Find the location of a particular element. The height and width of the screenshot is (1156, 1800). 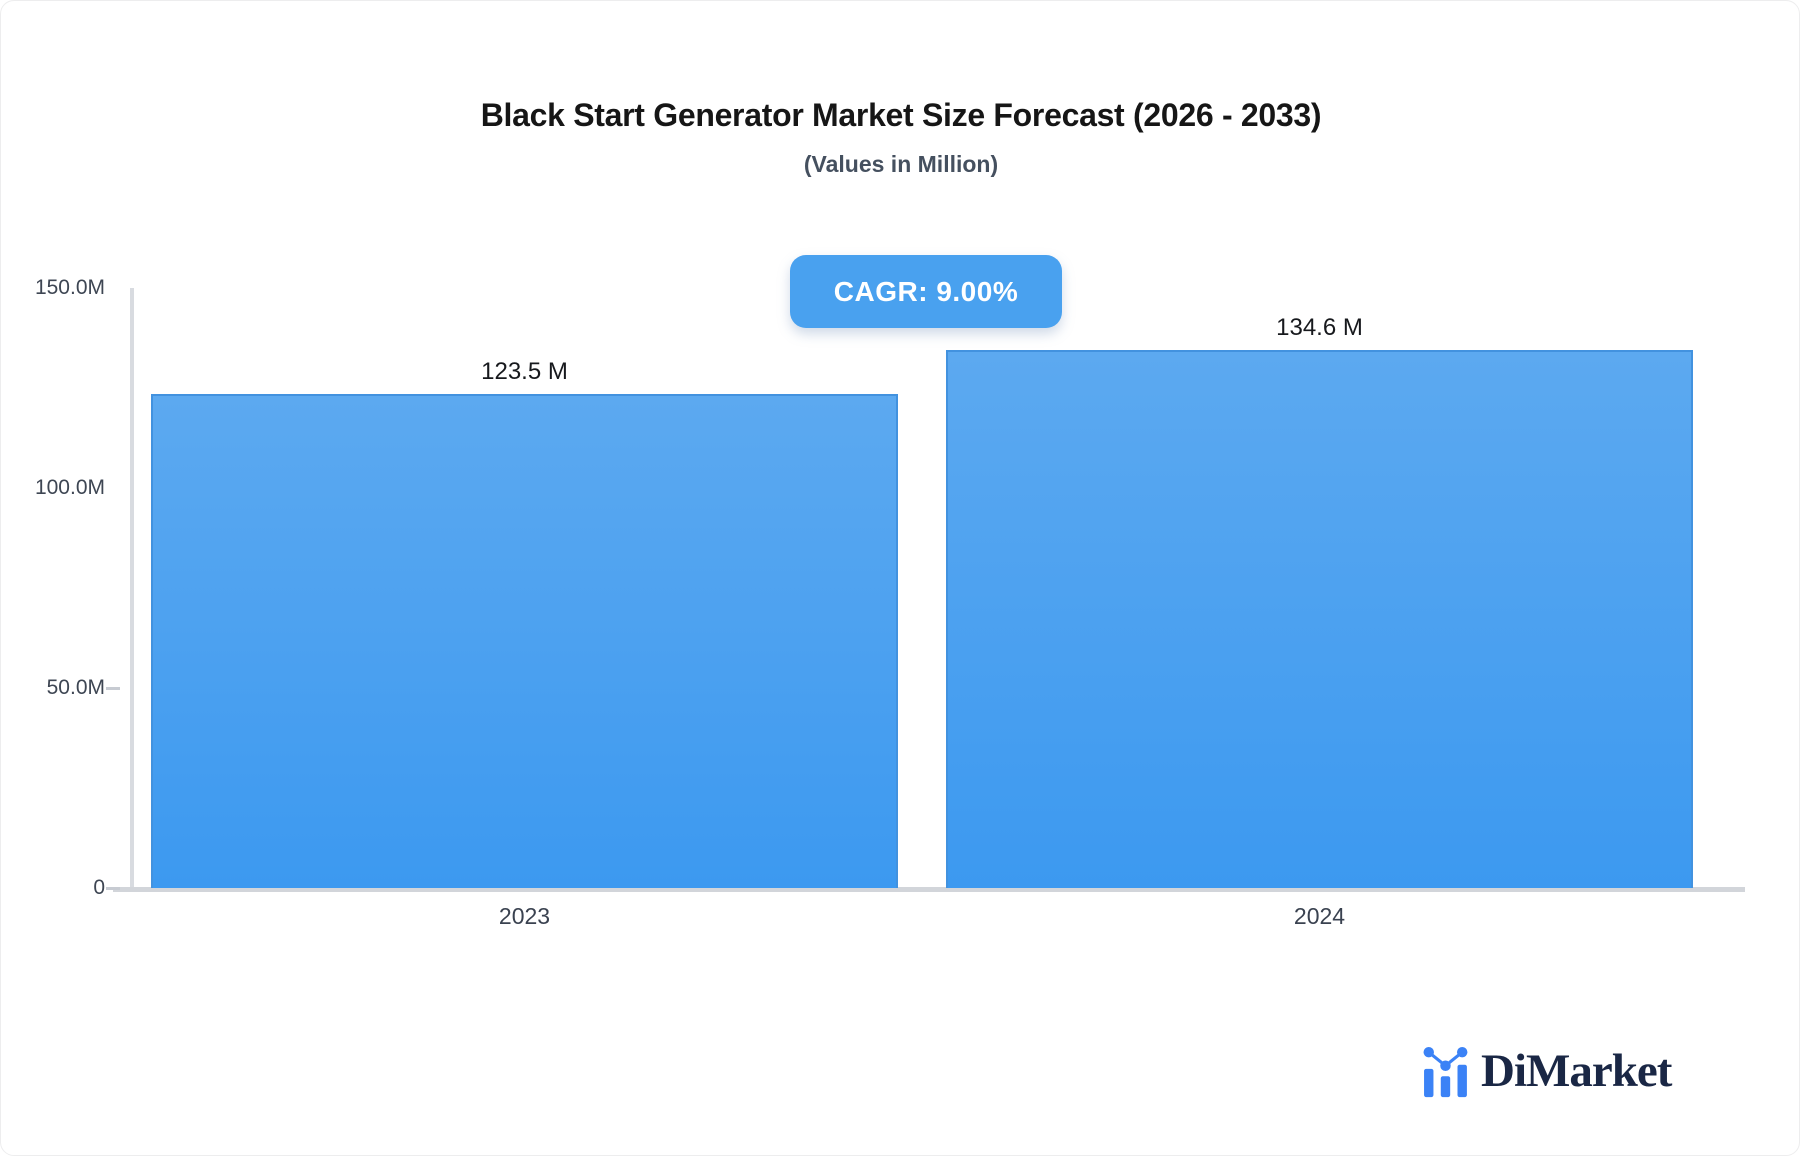

x-axis-label: 2024 is located at coordinates (1319, 916).